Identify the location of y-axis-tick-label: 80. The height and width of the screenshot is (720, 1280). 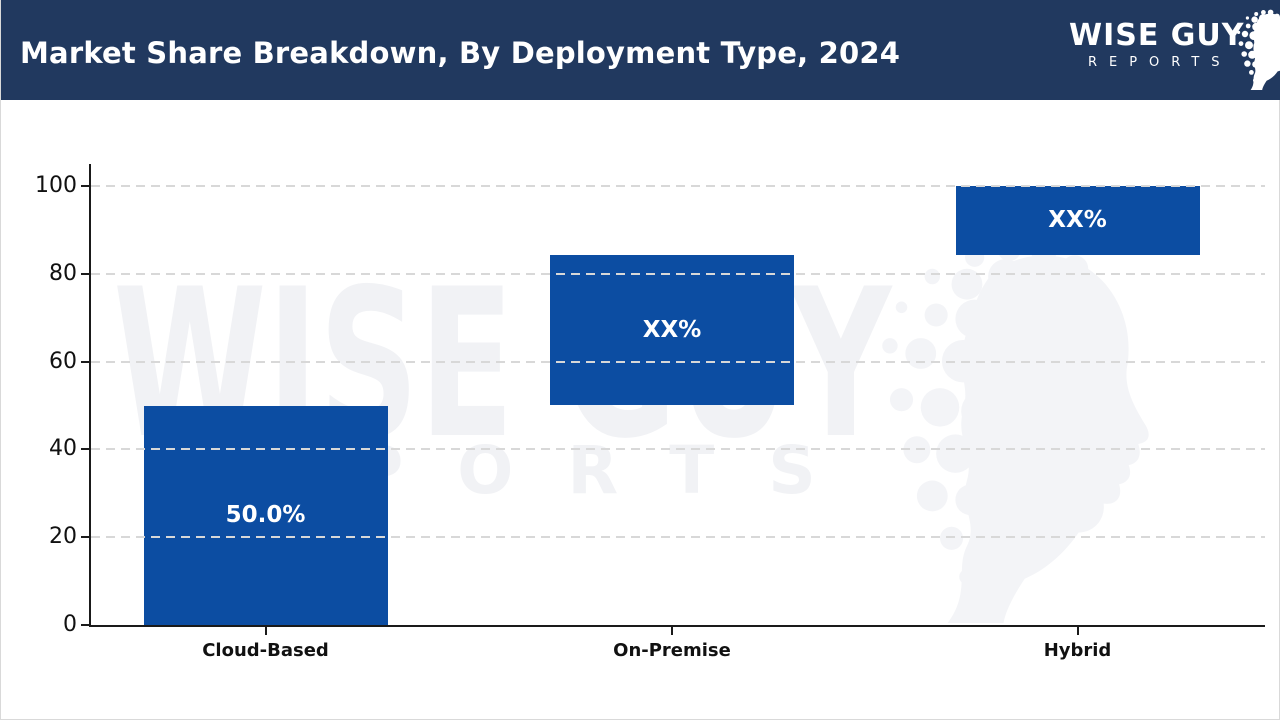
(63, 273).